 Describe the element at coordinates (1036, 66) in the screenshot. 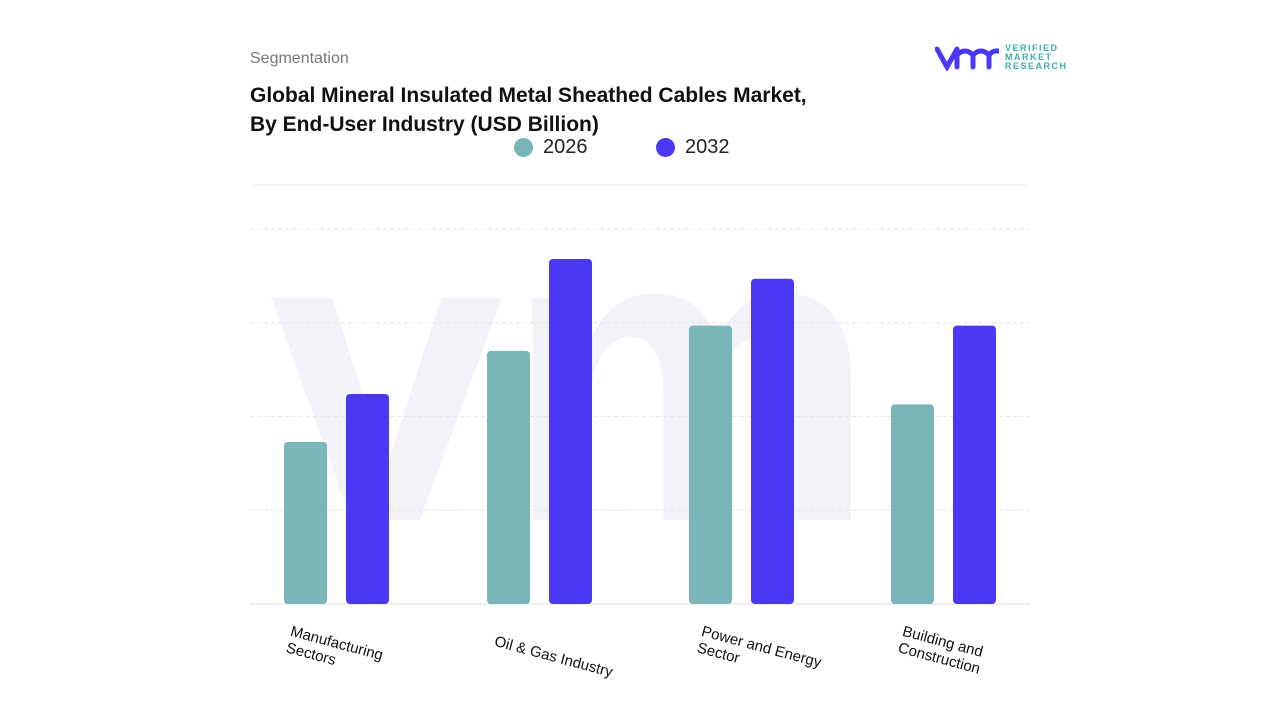

I see `logo-line-3: RESEARCH` at that location.